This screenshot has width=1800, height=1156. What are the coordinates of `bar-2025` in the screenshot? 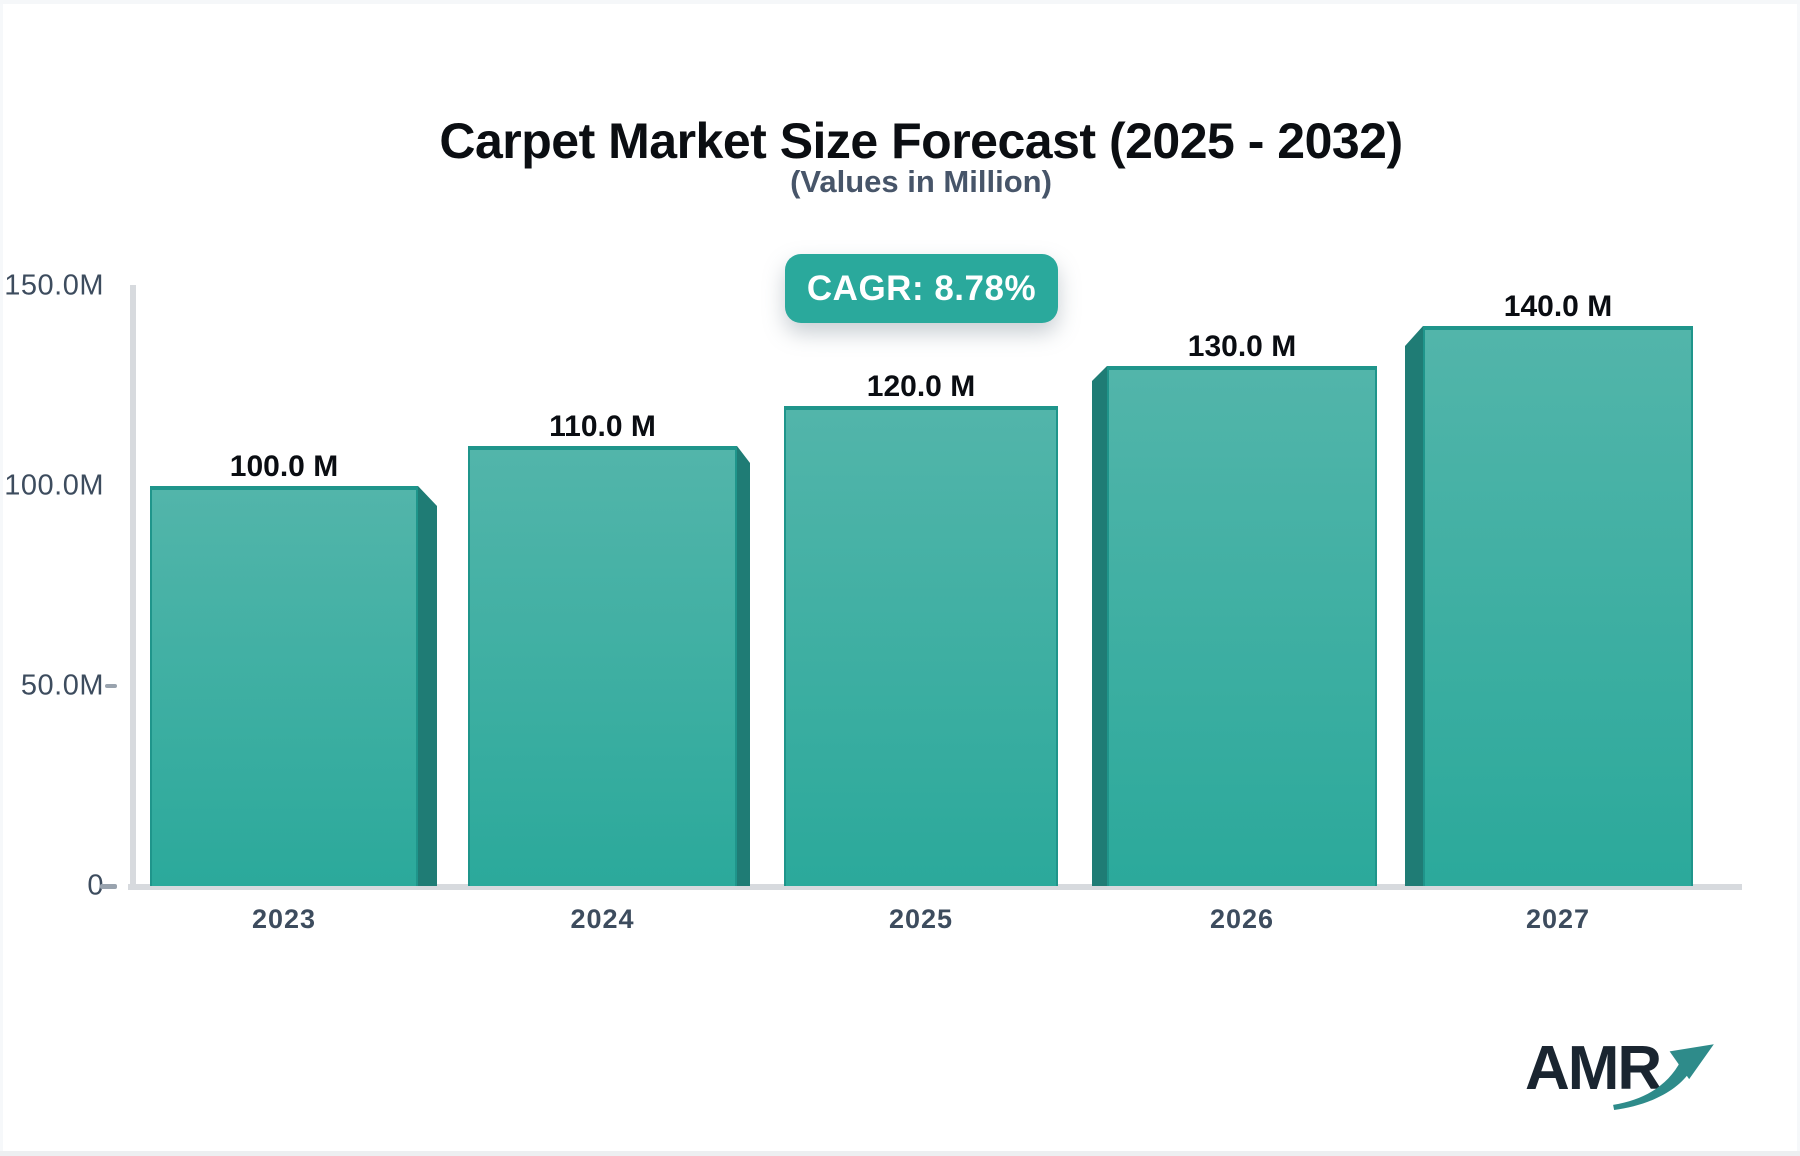 It's located at (921, 646).